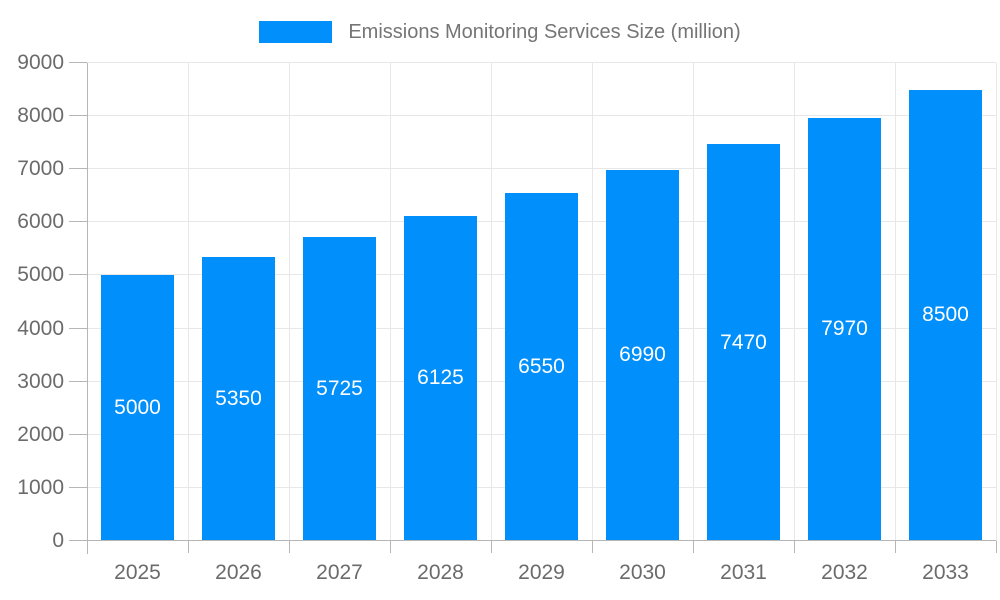 The width and height of the screenshot is (1000, 600). I want to click on bar-value-label: 5725, so click(339, 388).